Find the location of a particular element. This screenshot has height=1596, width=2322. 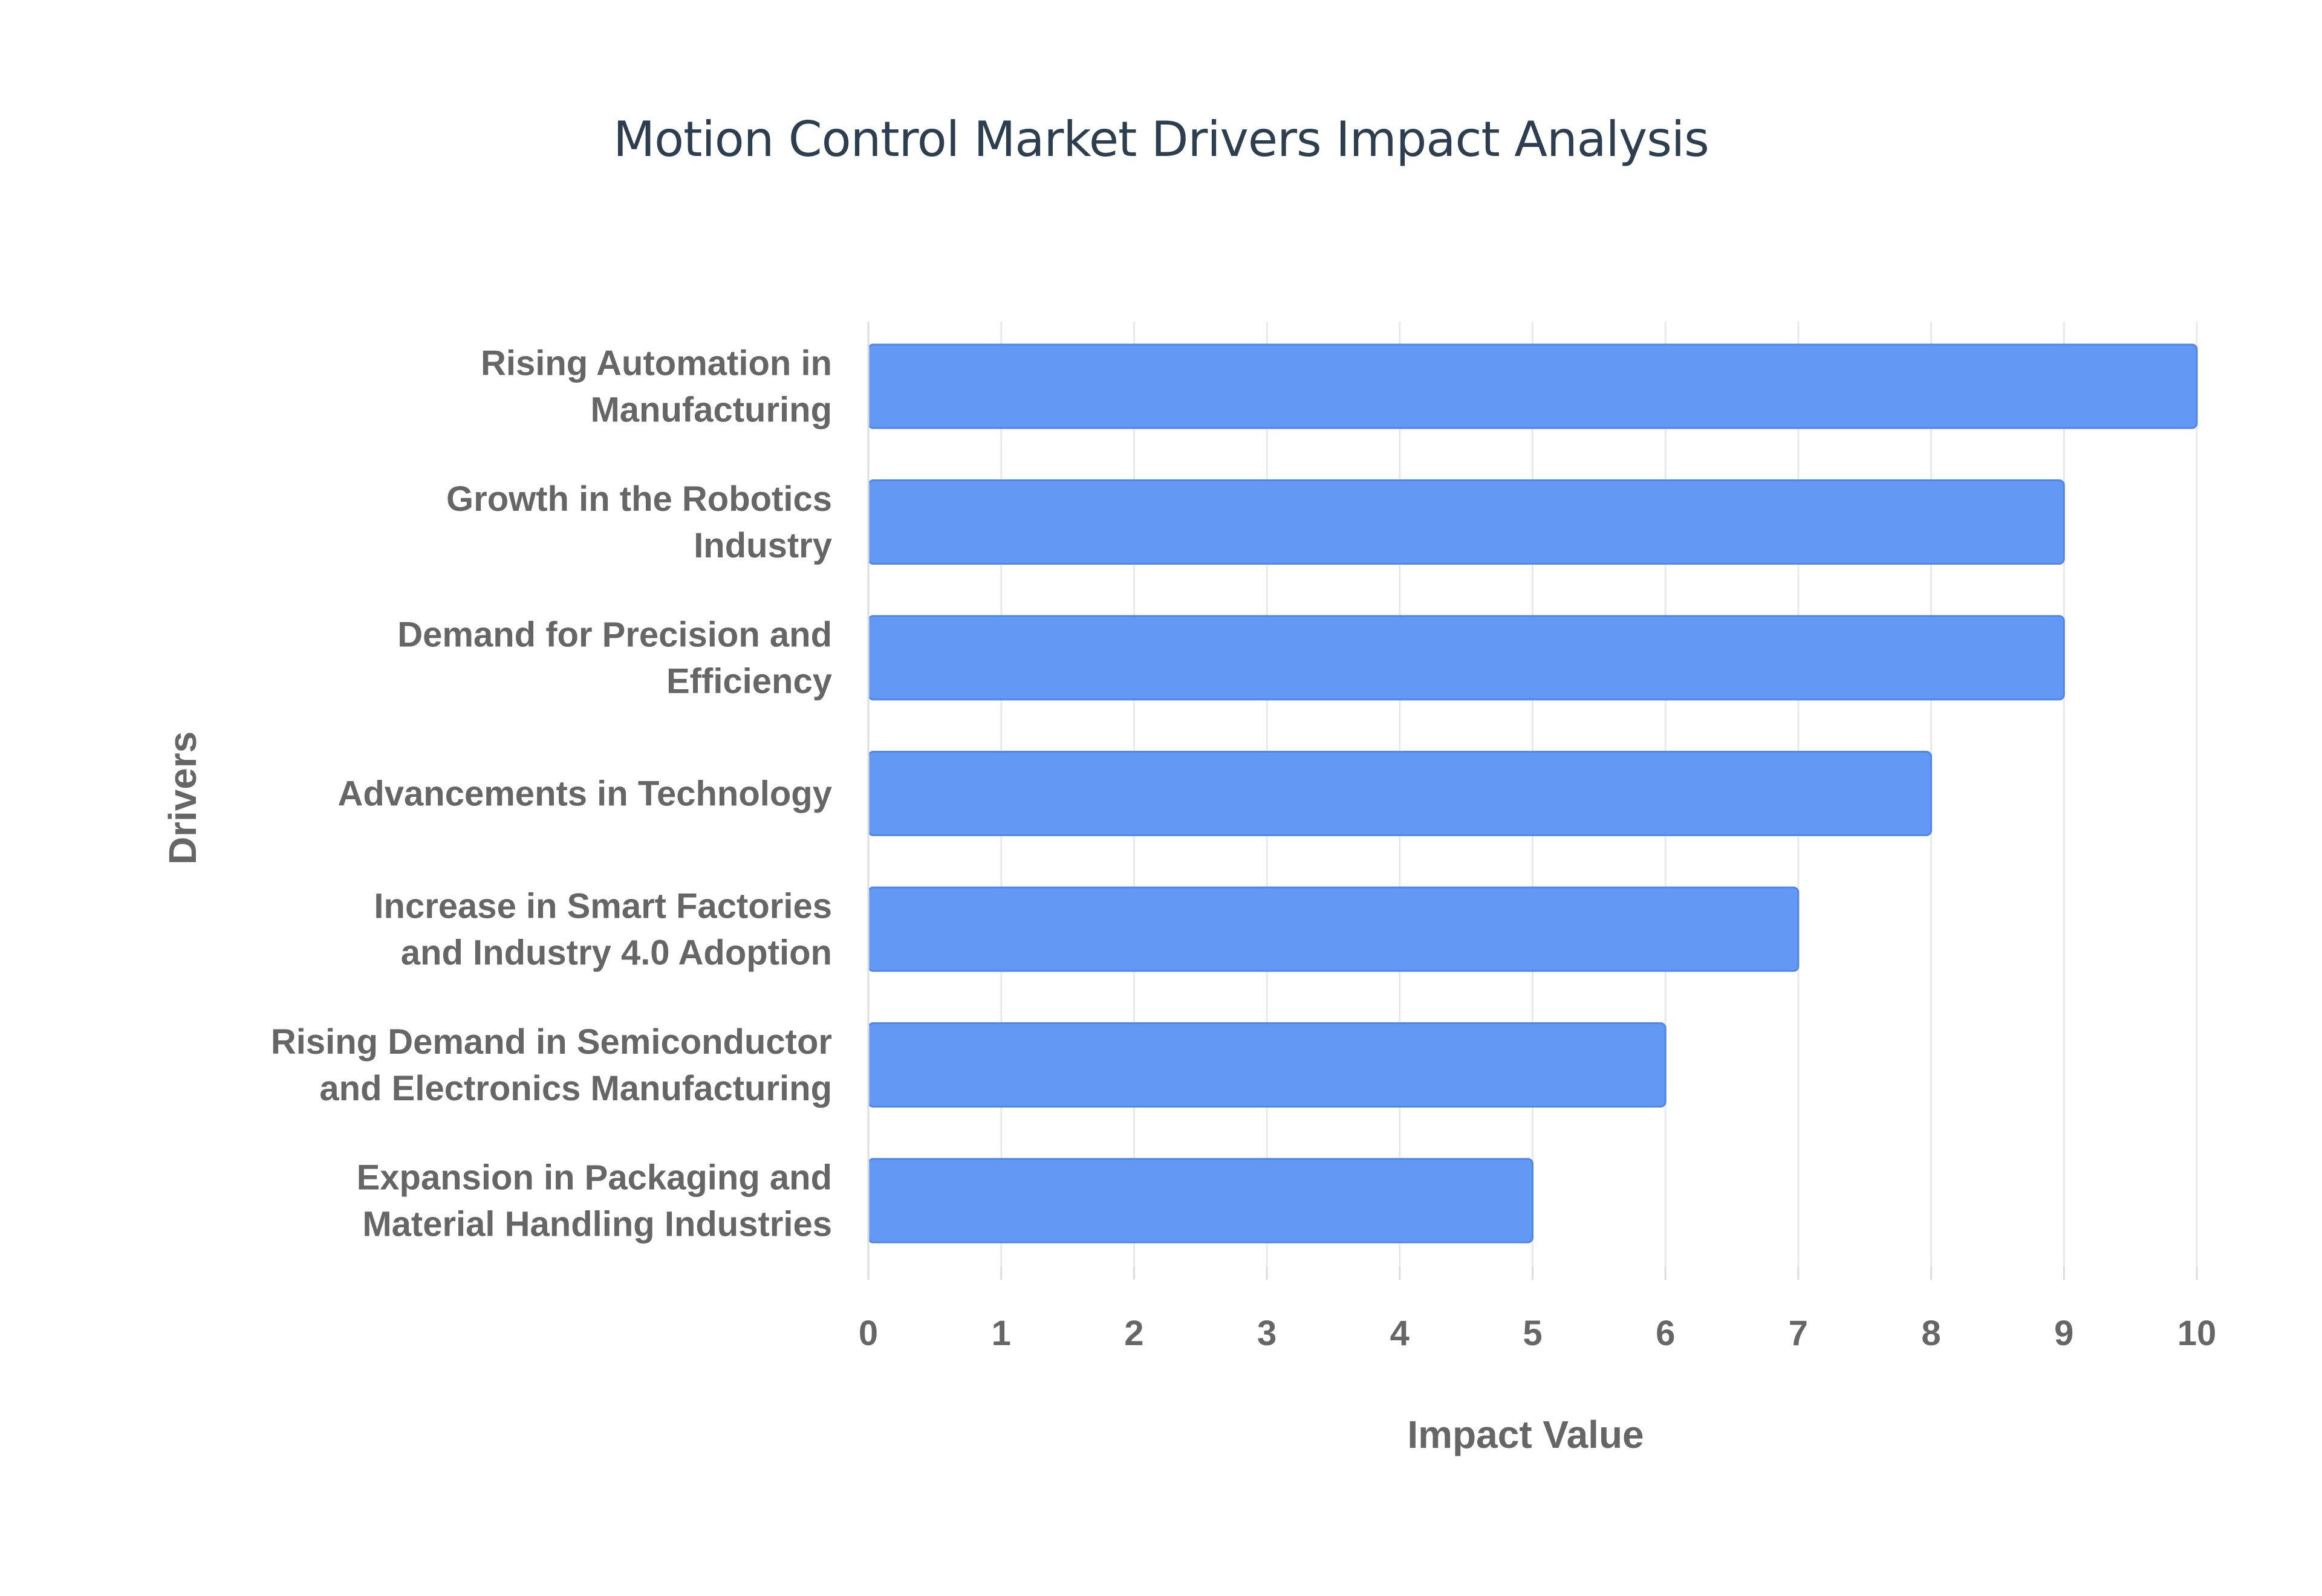

category-label-line: Manufacturing is located at coordinates (711, 410).